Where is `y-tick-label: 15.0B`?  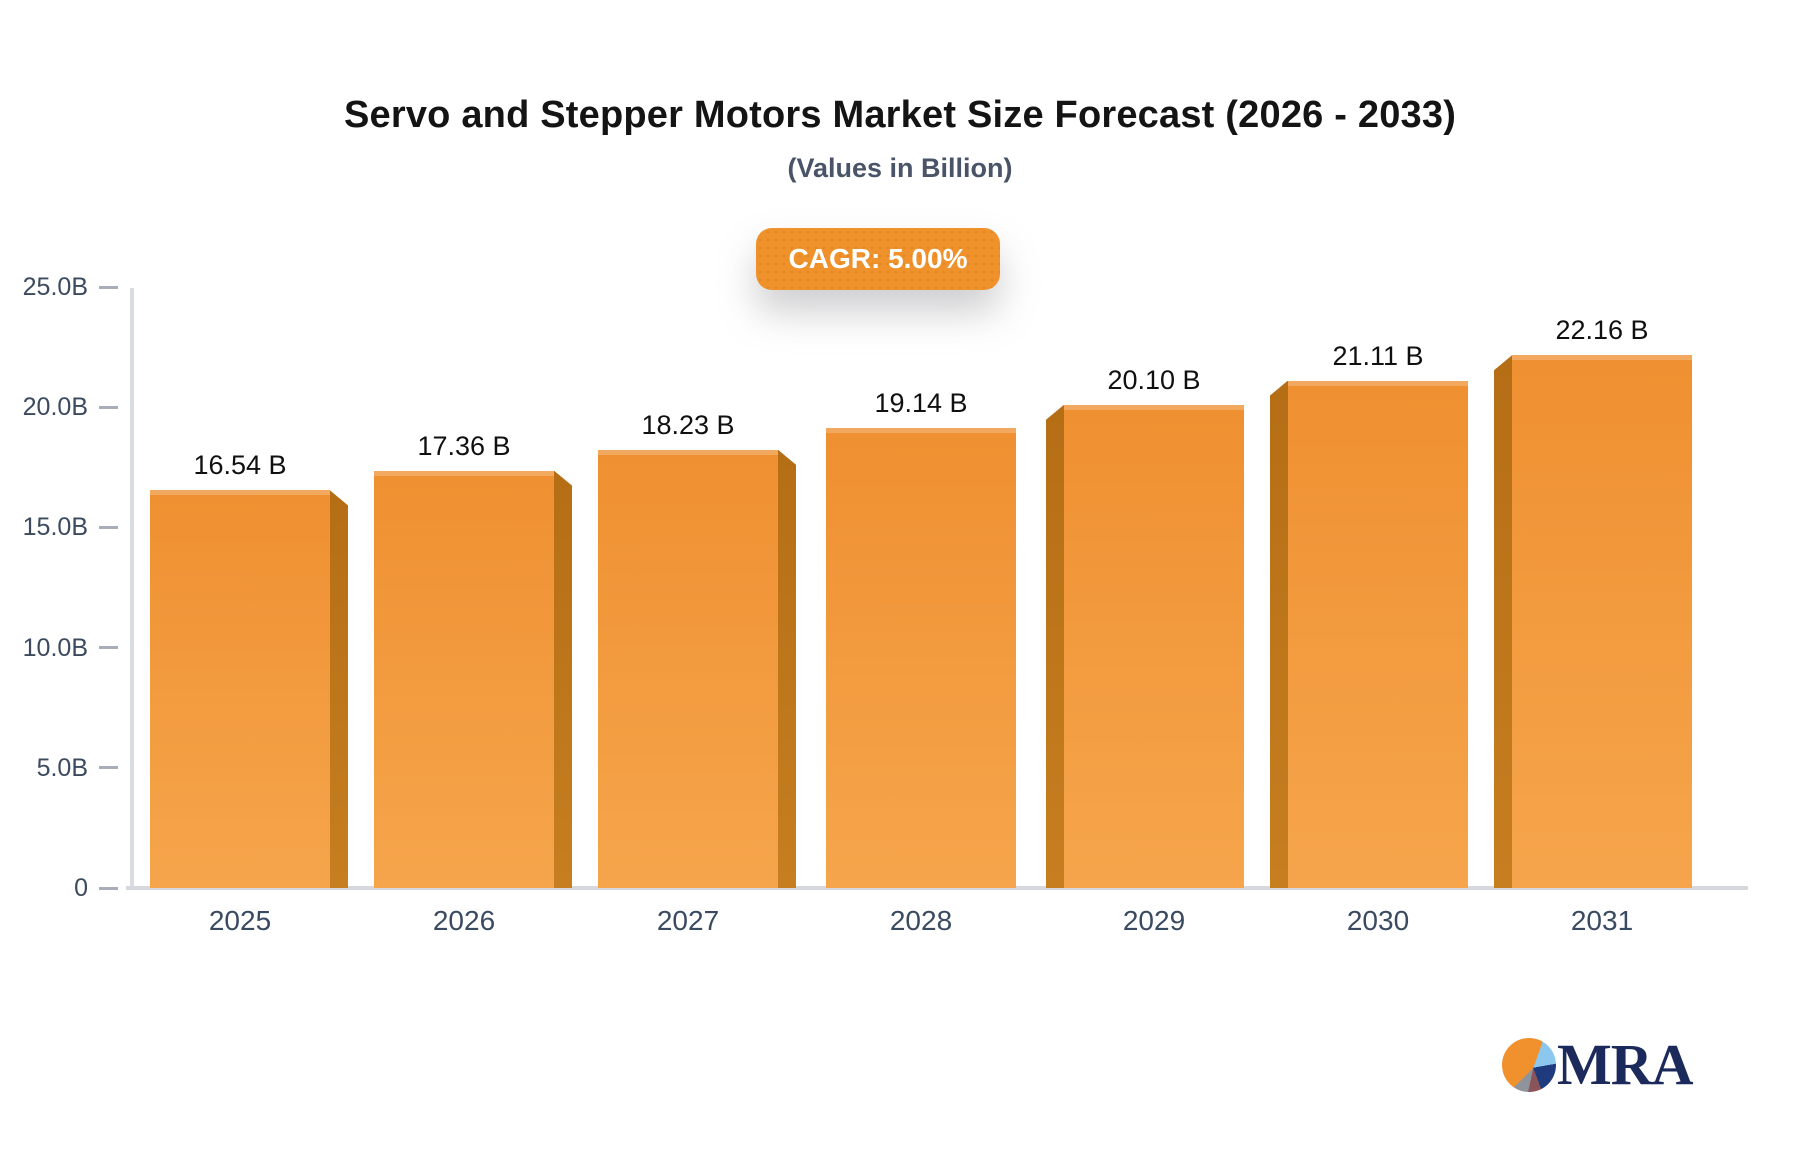 y-tick-label: 15.0B is located at coordinates (55, 527).